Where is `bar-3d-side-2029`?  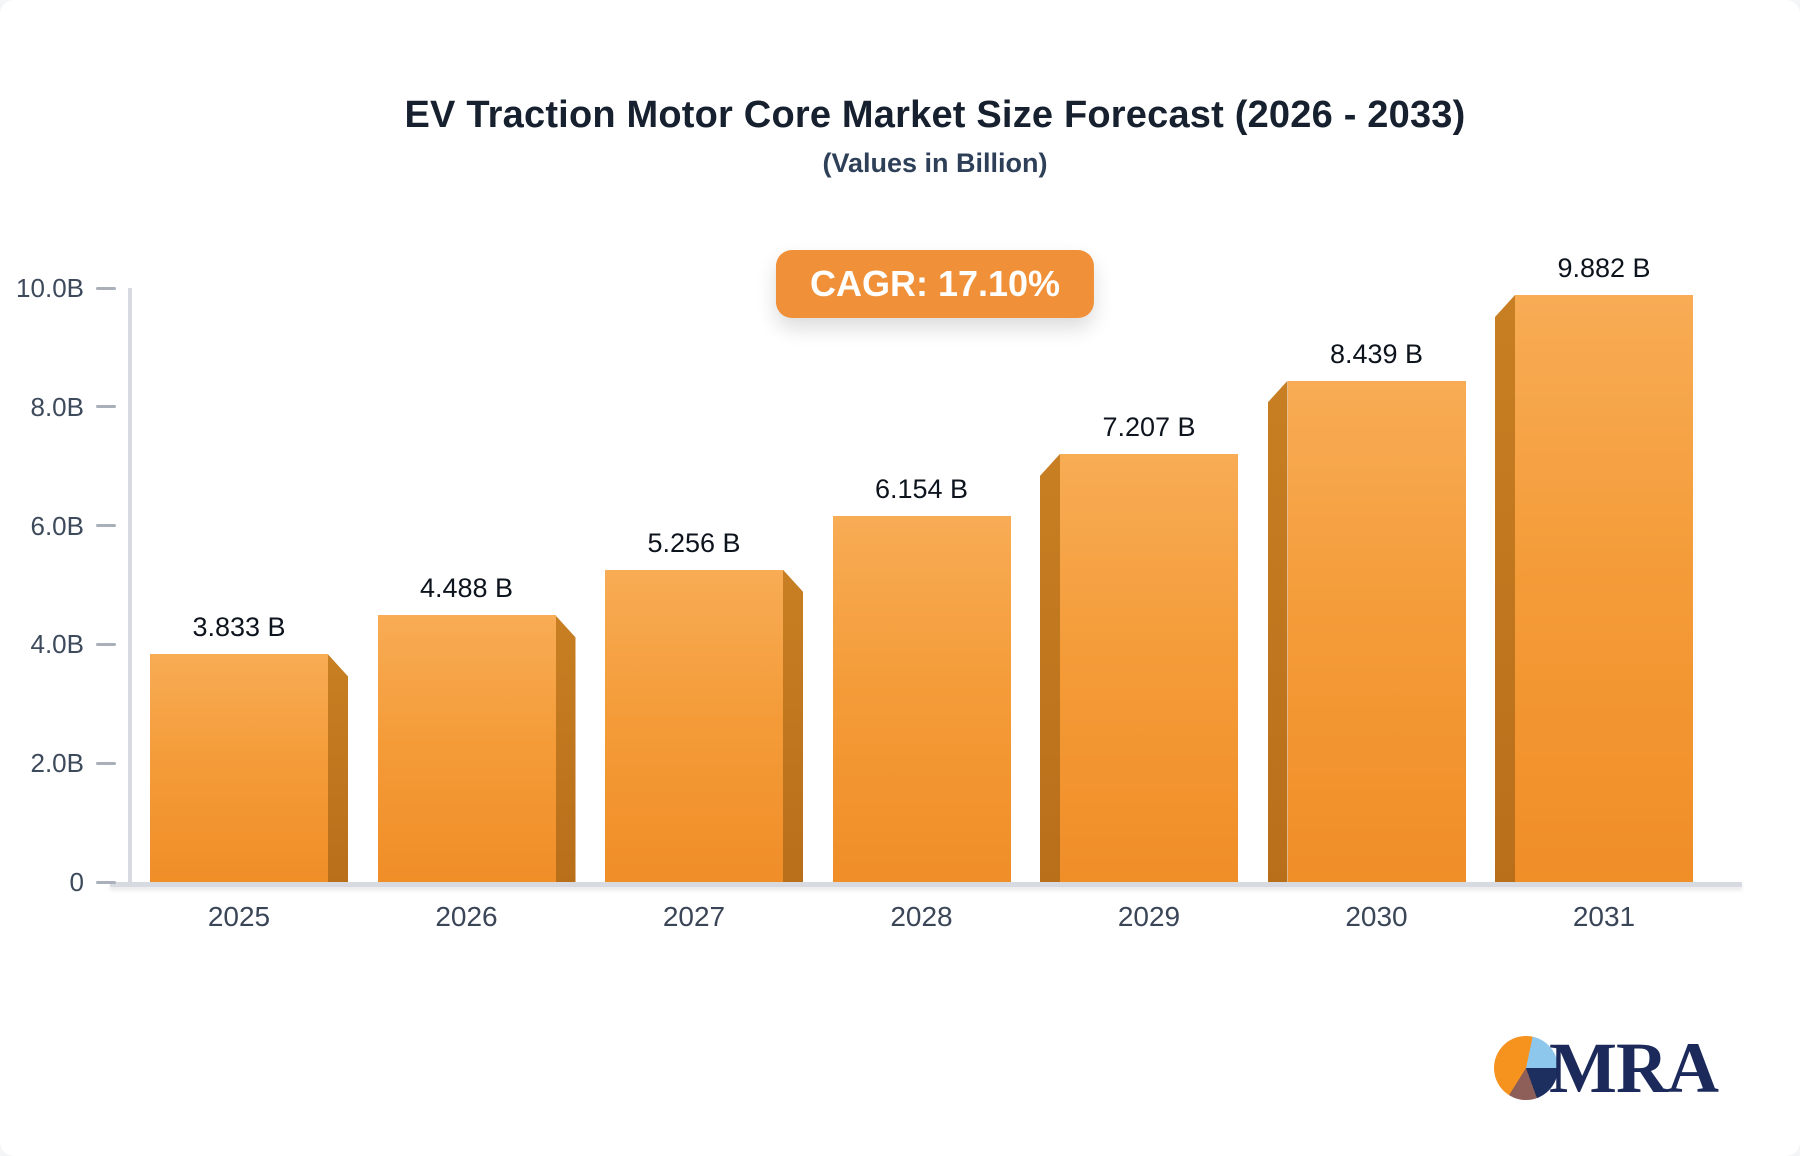 bar-3d-side-2029 is located at coordinates (1050, 667).